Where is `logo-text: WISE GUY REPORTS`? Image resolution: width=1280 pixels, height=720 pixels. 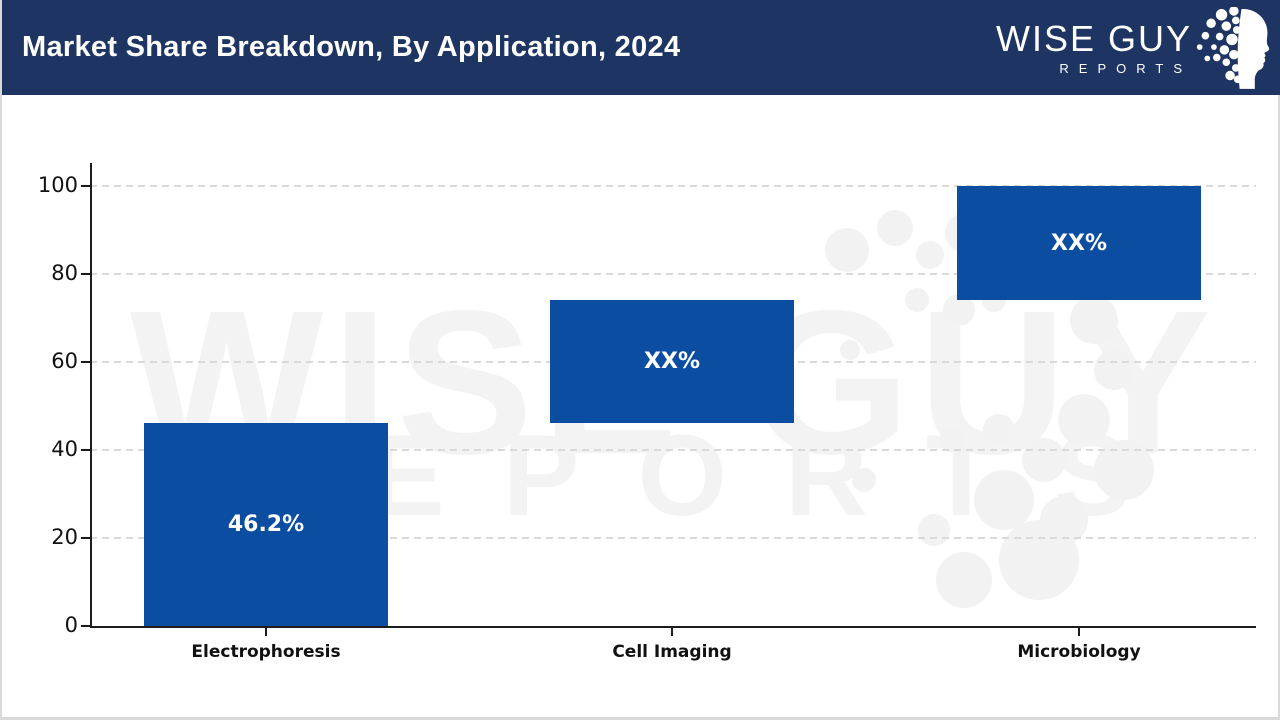 logo-text: WISE GUY REPORTS is located at coordinates (1093, 46).